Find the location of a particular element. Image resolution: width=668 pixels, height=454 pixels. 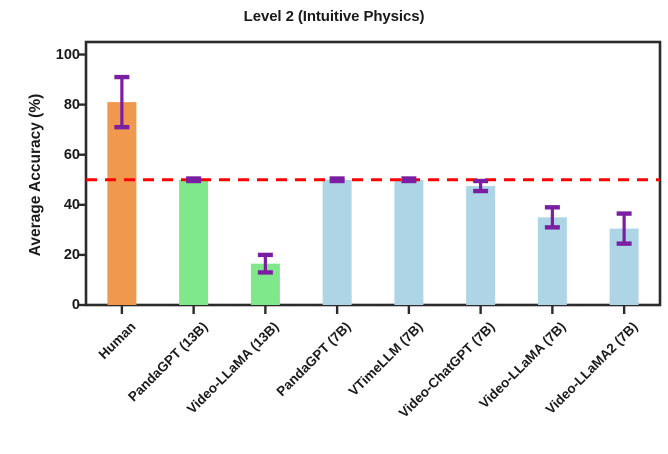

y-tick-label: 80 is located at coordinates (71, 104).